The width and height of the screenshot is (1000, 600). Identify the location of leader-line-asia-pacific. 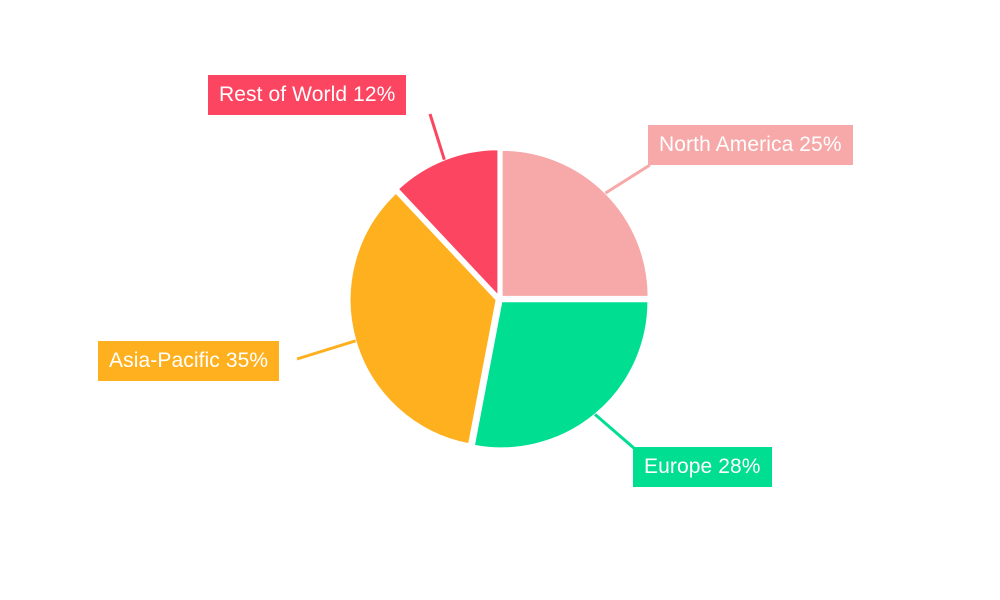
(326, 350).